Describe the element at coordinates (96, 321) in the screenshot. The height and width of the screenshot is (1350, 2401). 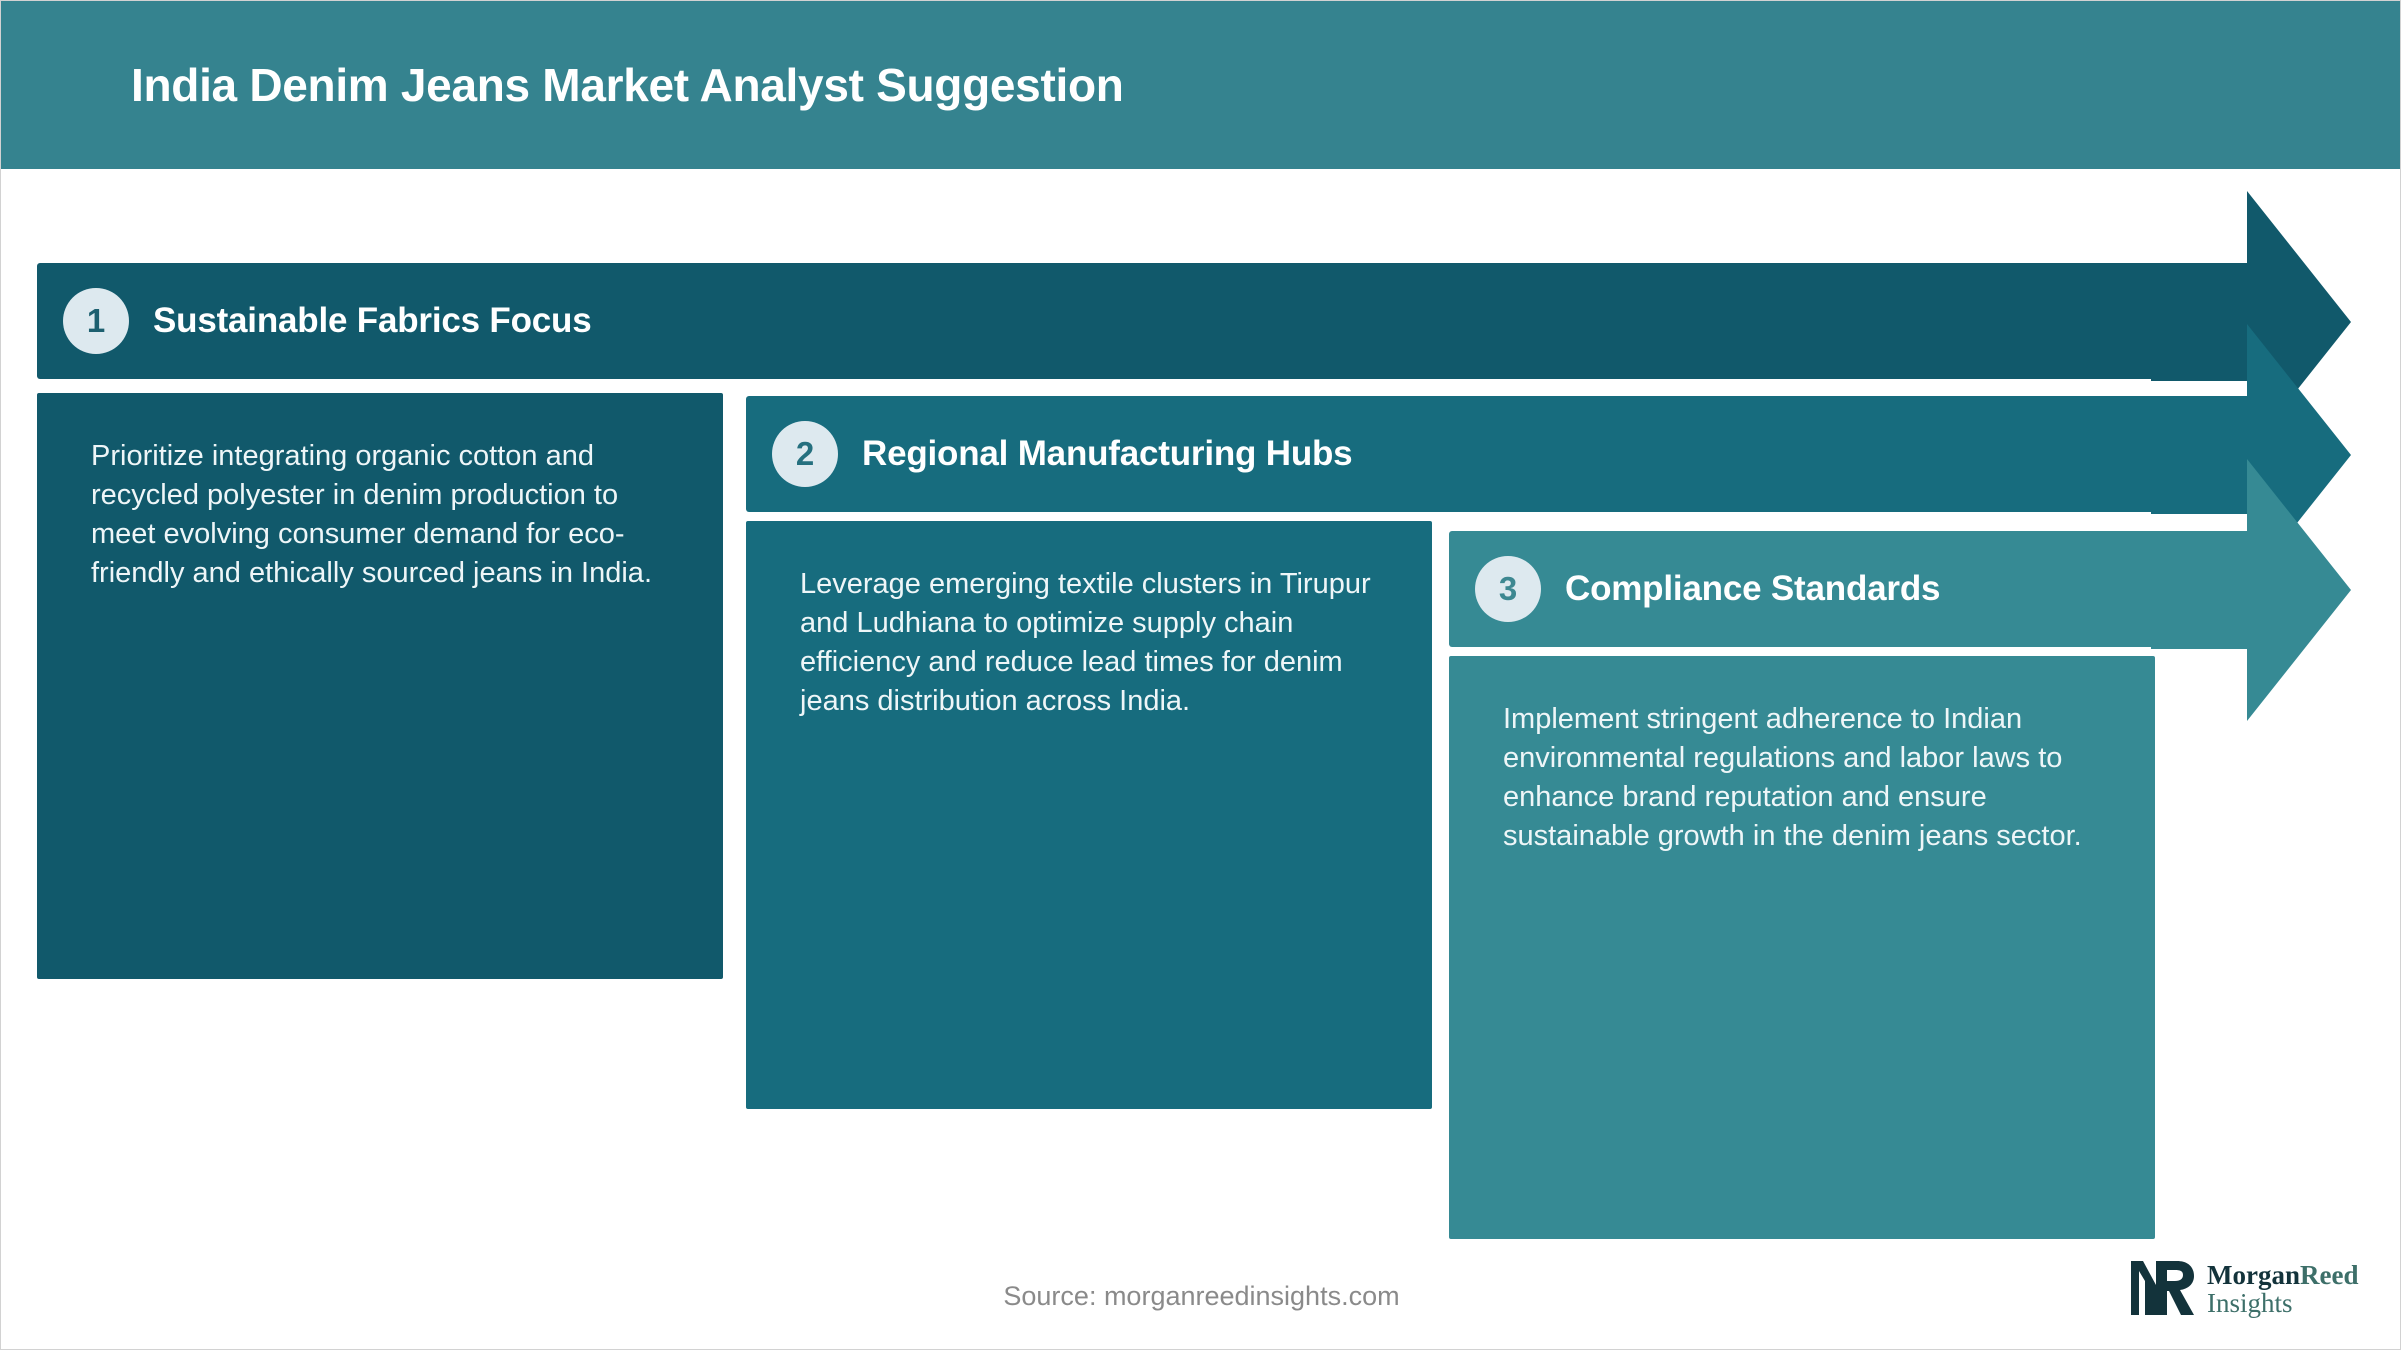
I see `step-number-badge-1: 1` at that location.